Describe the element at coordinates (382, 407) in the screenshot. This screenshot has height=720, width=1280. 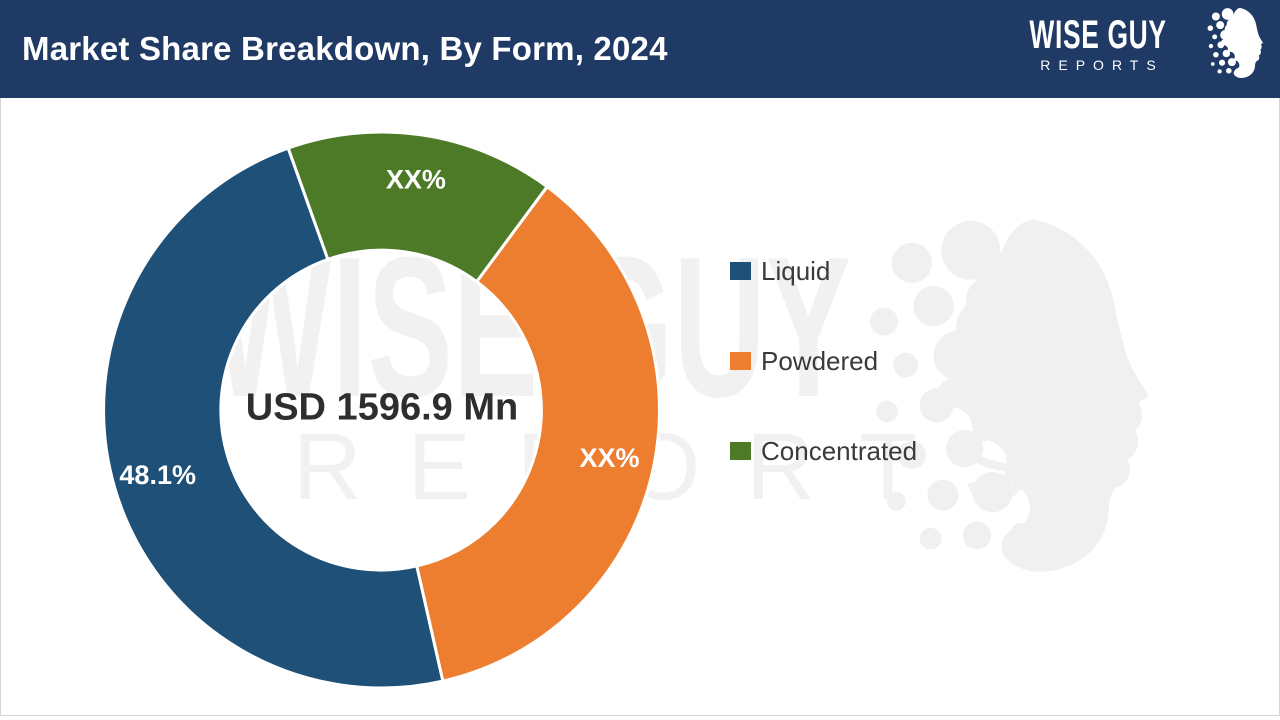
I see `chart-center-value: USD 1596.9 Mn` at that location.